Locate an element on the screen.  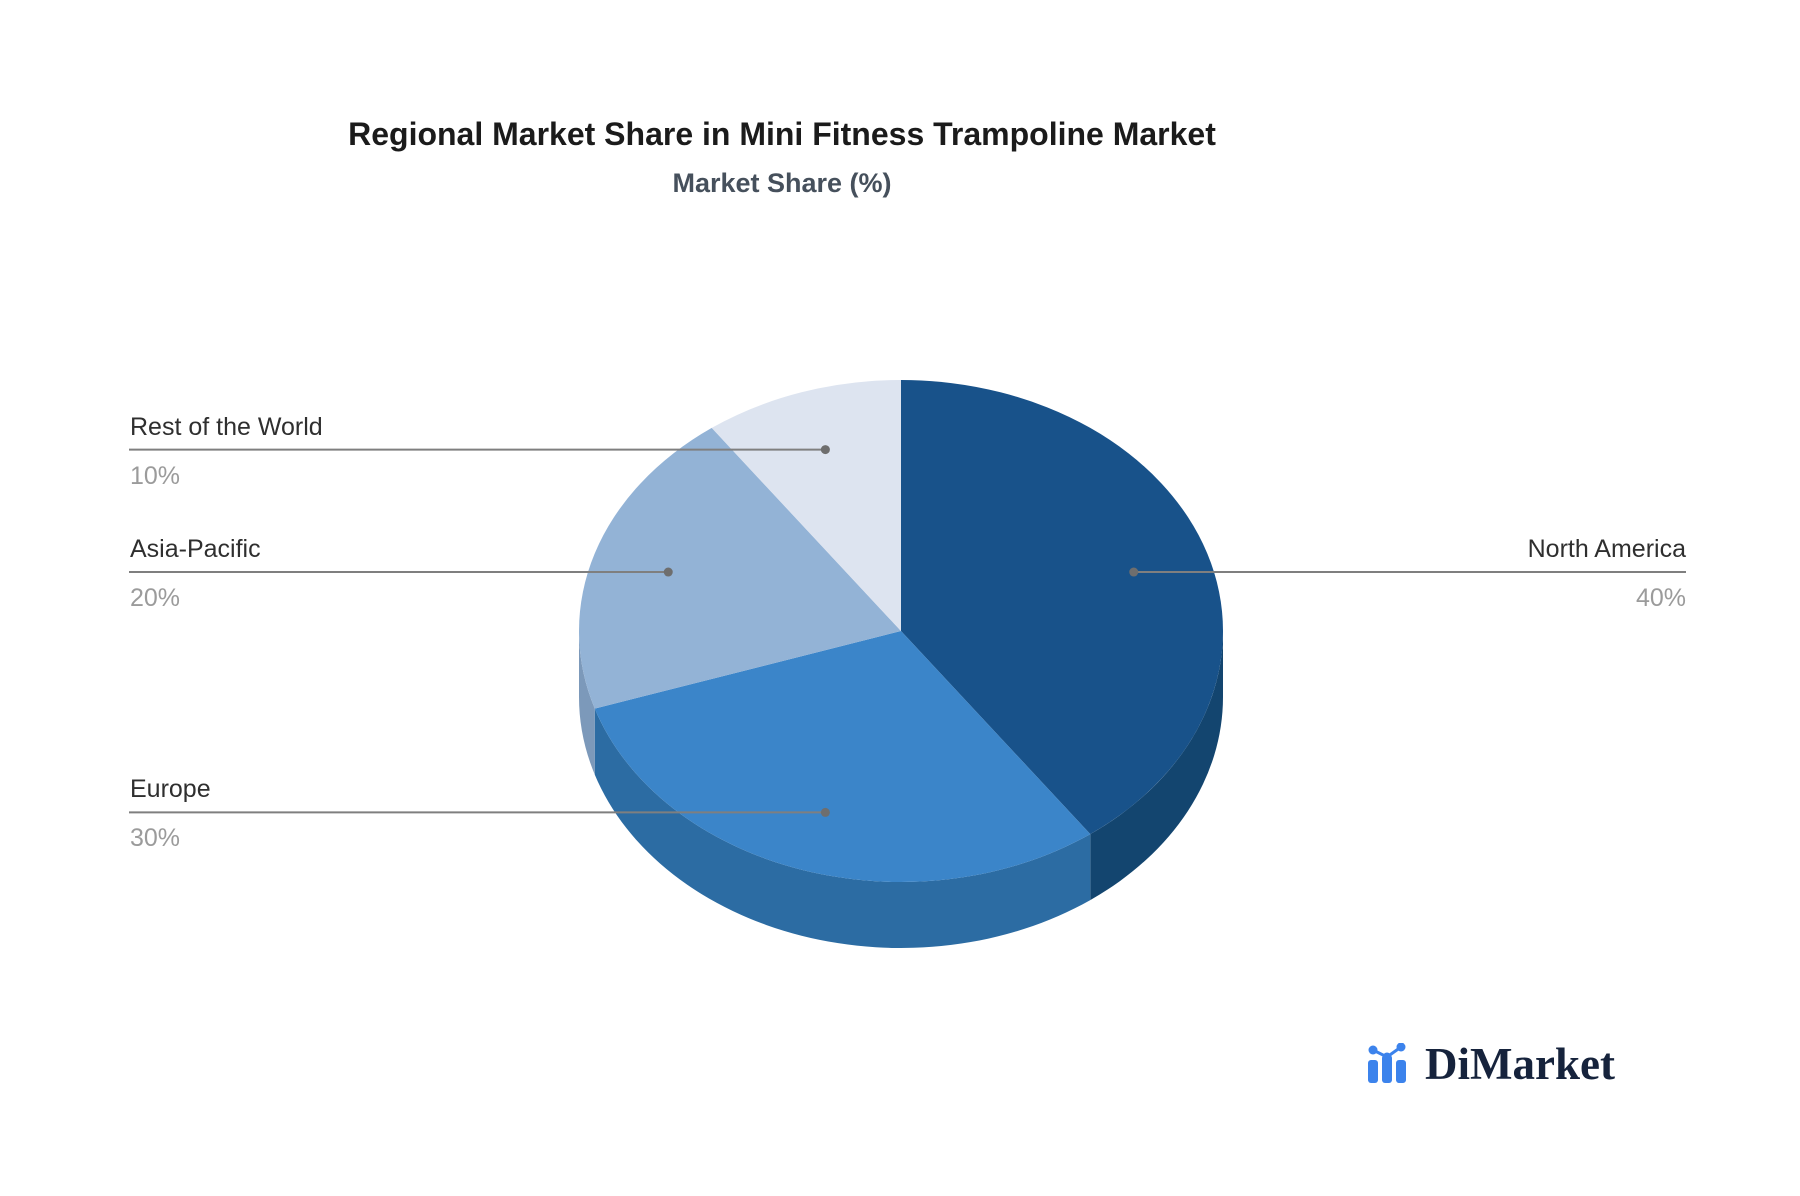
brand-logo-text: DiMarket is located at coordinates (1520, 1064).